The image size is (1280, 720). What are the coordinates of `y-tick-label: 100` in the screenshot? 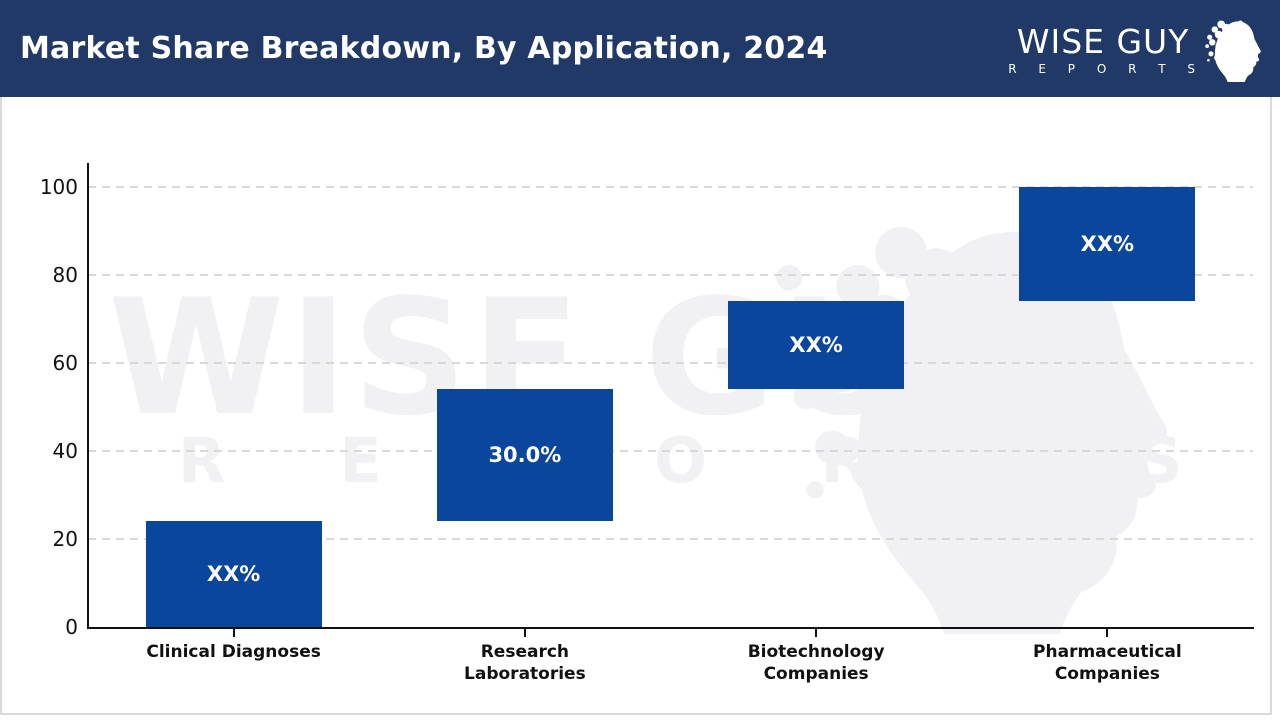 It's located at (58, 187).